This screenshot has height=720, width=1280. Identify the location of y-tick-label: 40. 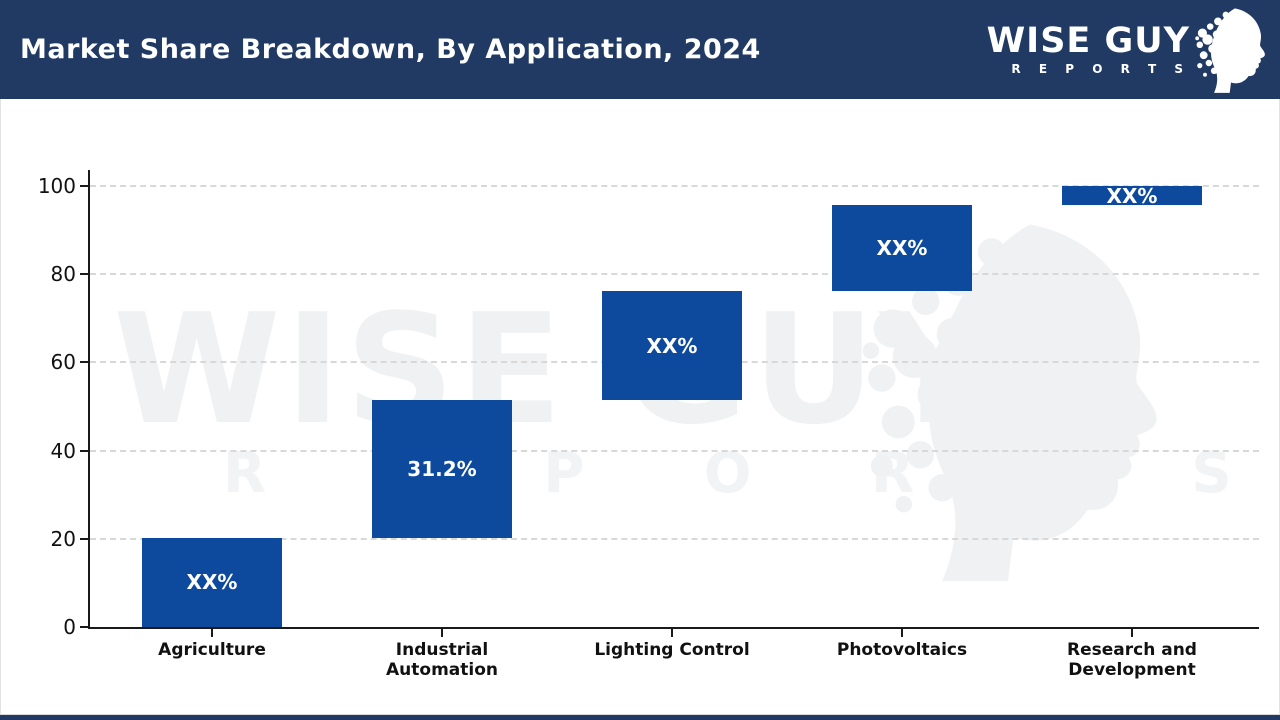
(63, 450).